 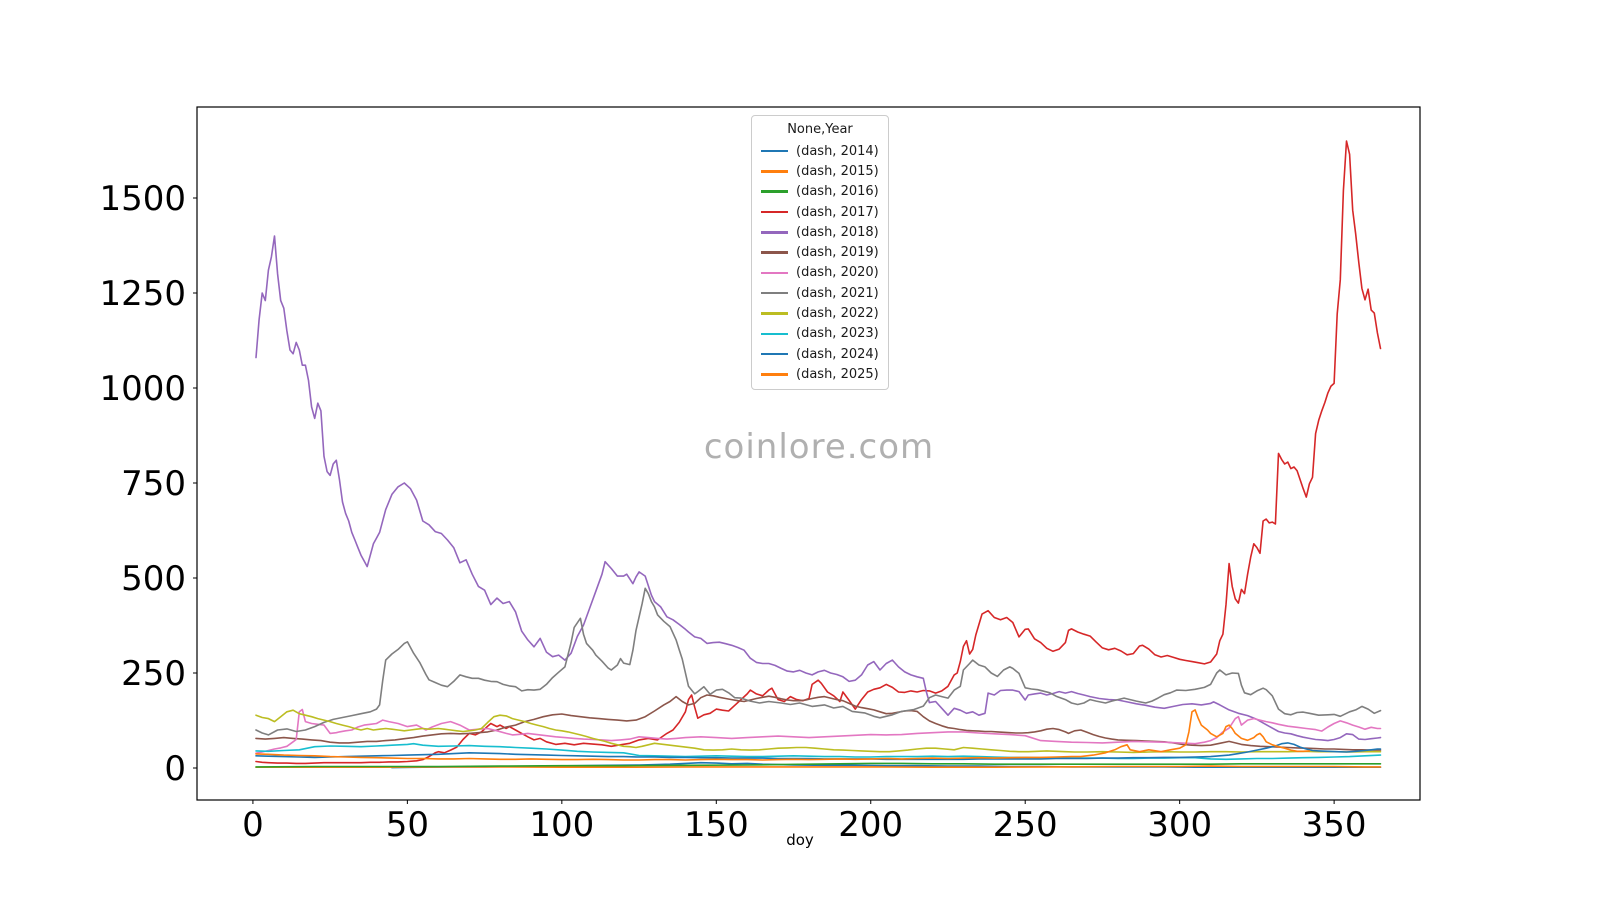 I want to click on legend-item-label: (dash, 2022), so click(x=837, y=314).